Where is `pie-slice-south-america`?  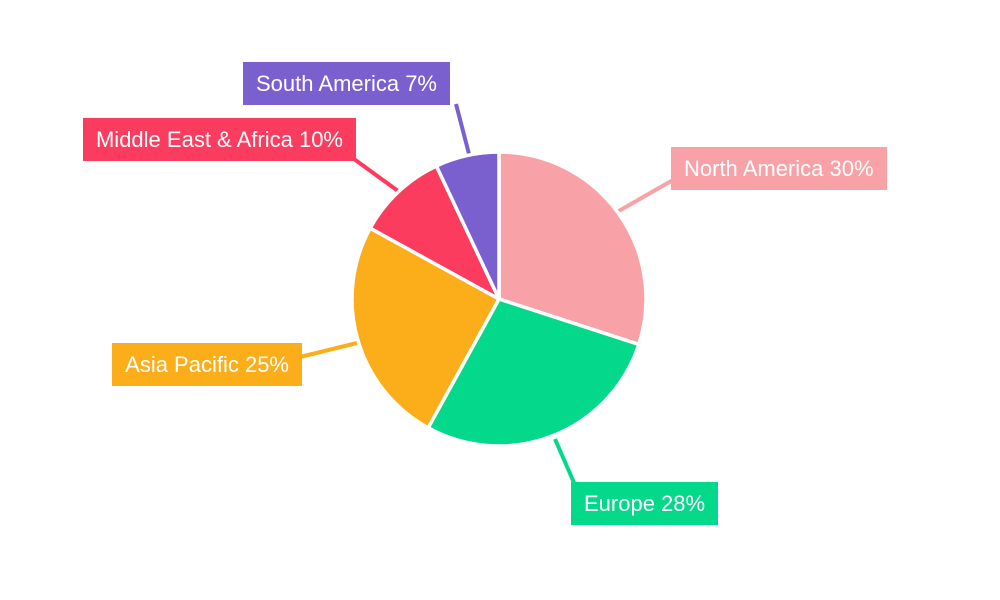 pie-slice-south-america is located at coordinates (467, 225).